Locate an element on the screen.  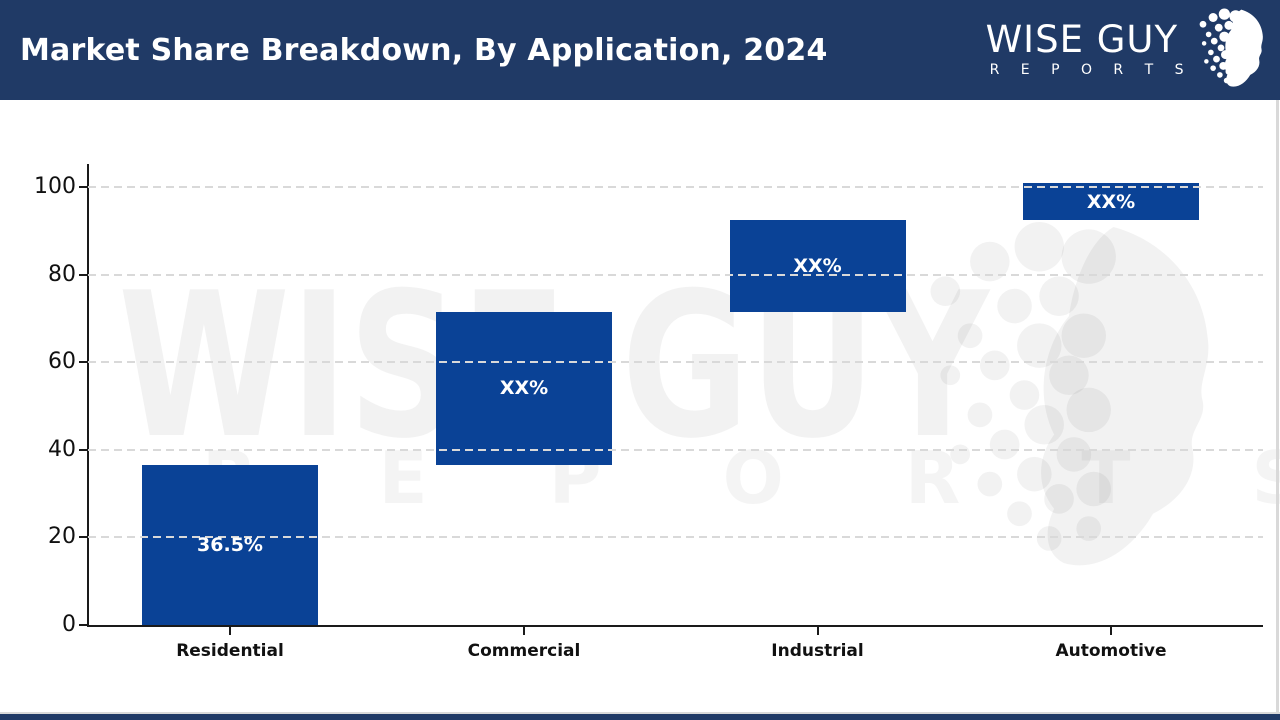
x-tick-label-commercial: Commercial is located at coordinates (524, 651).